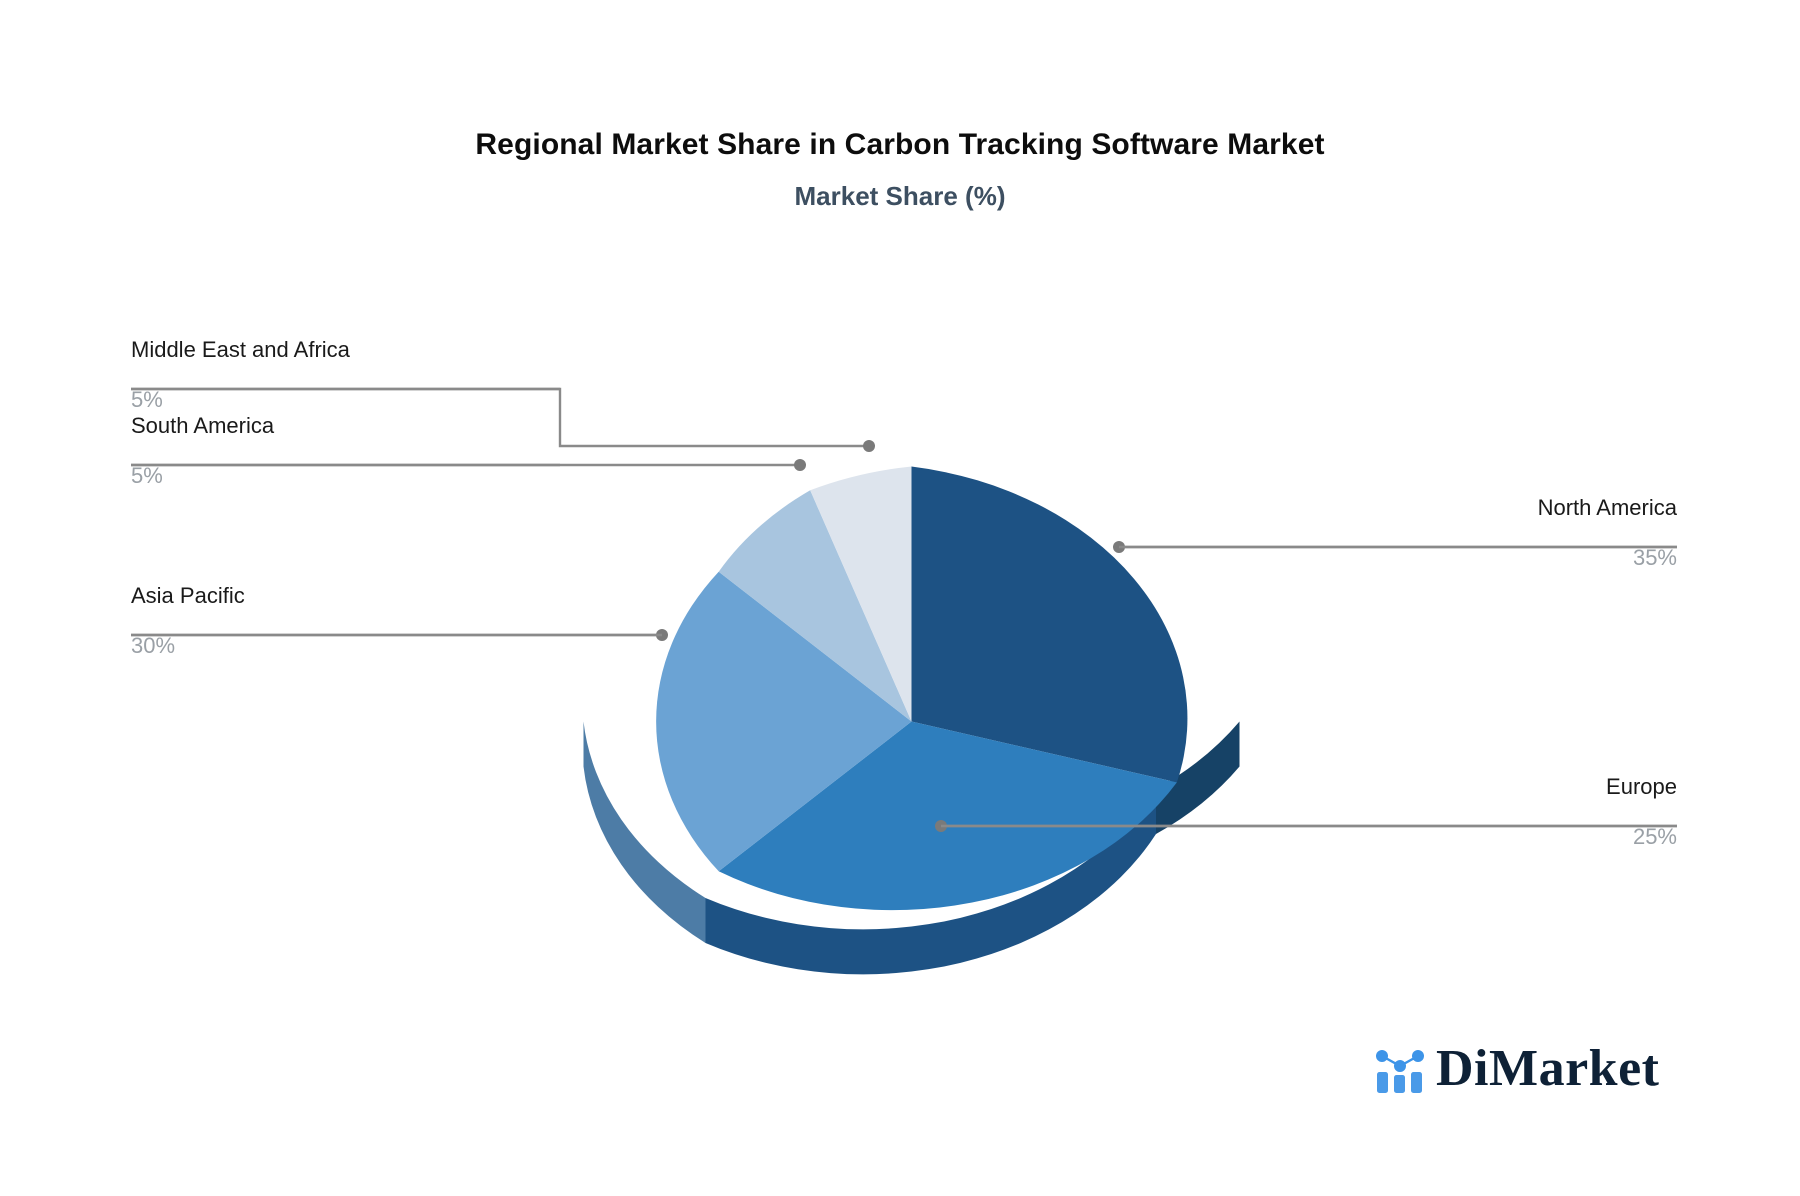  Describe the element at coordinates (644, 832) in the screenshot. I see `pie-side-asia-pacific` at that location.